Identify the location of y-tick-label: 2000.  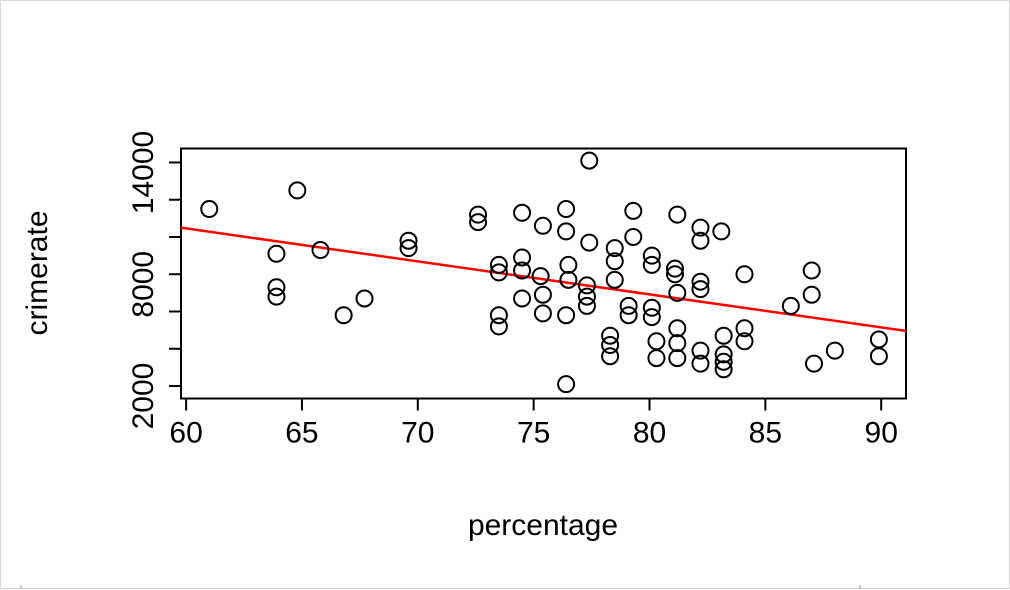
(143, 396).